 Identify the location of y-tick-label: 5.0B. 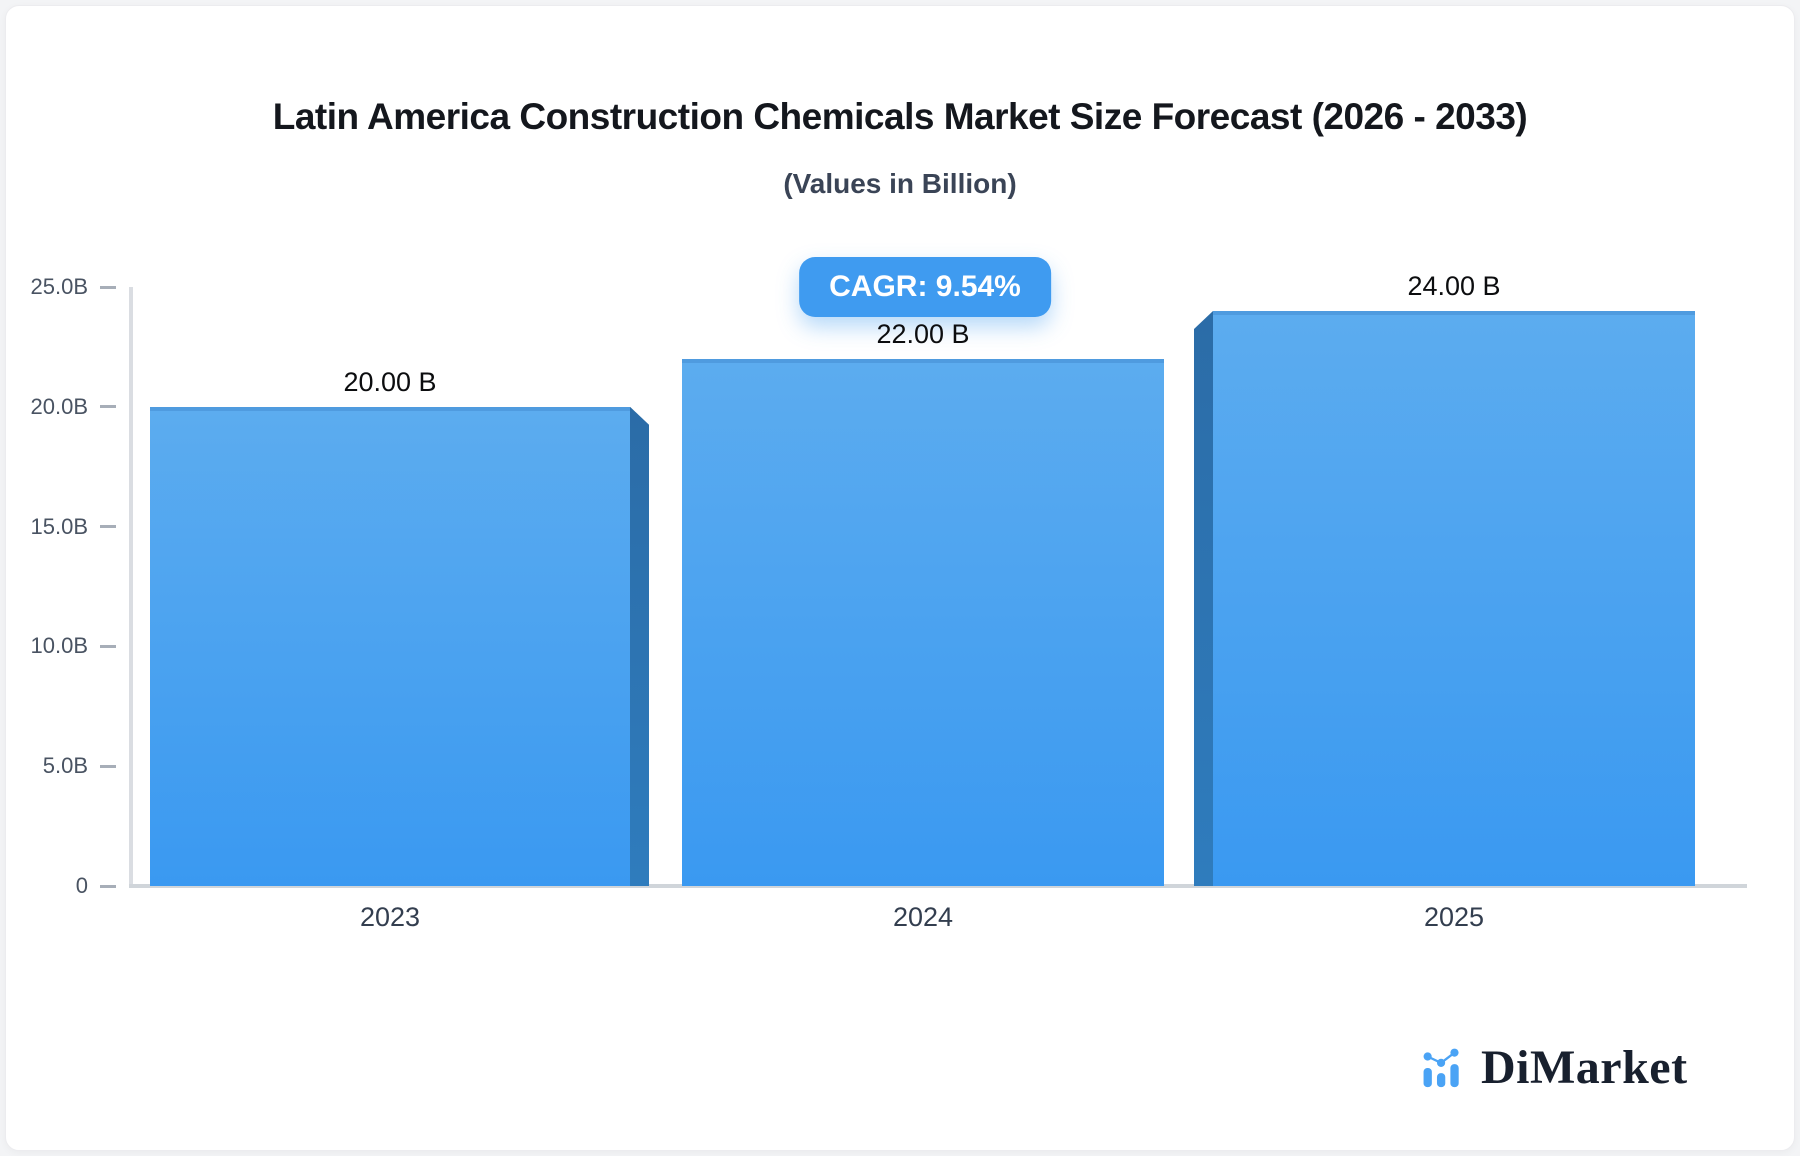
(65, 766).